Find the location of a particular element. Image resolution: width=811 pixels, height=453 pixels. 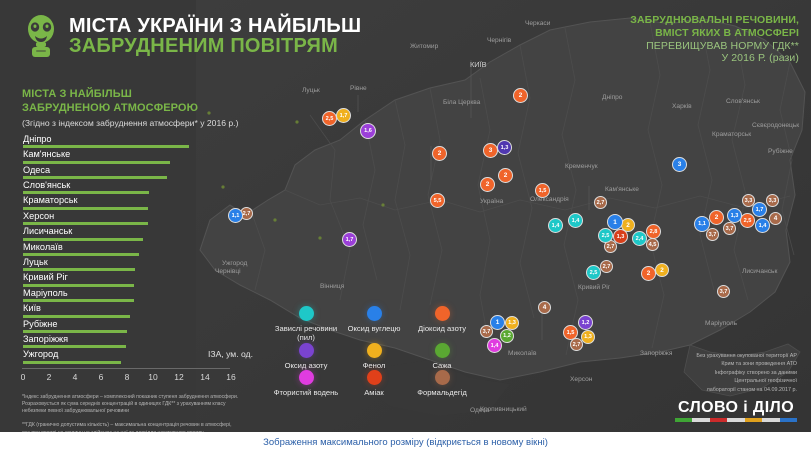

slovo-i-dilo-logo: СЛОВО і ДІЛО is located at coordinates (736, 411).